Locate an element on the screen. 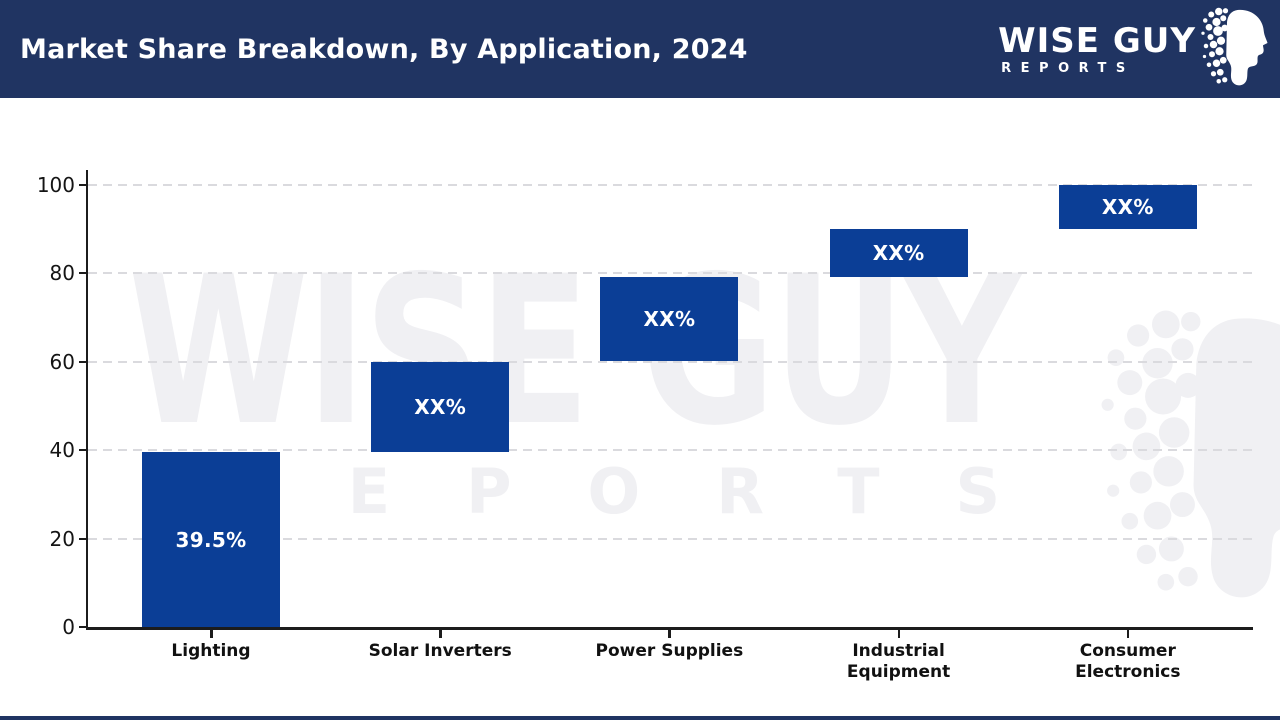  x-category-label: Lighting is located at coordinates (211, 651).